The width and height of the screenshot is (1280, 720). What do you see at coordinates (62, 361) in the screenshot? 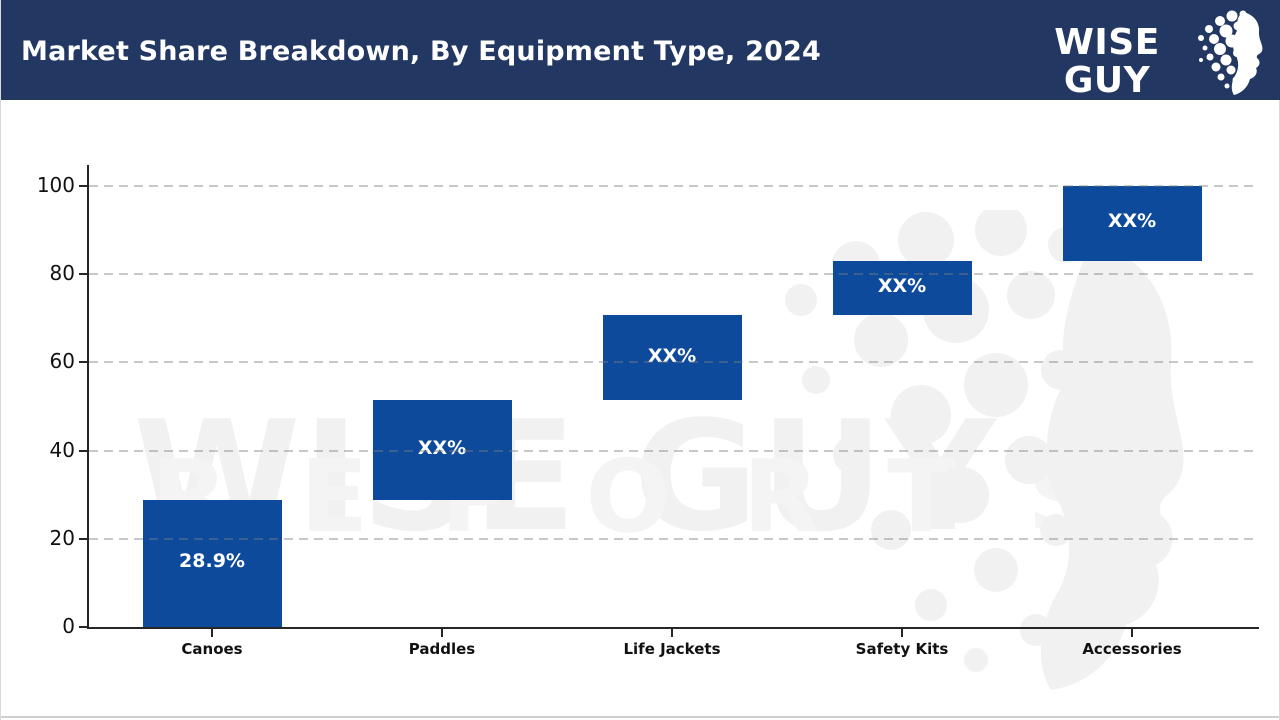
I see `y-tick-label-60: 60` at bounding box center [62, 361].